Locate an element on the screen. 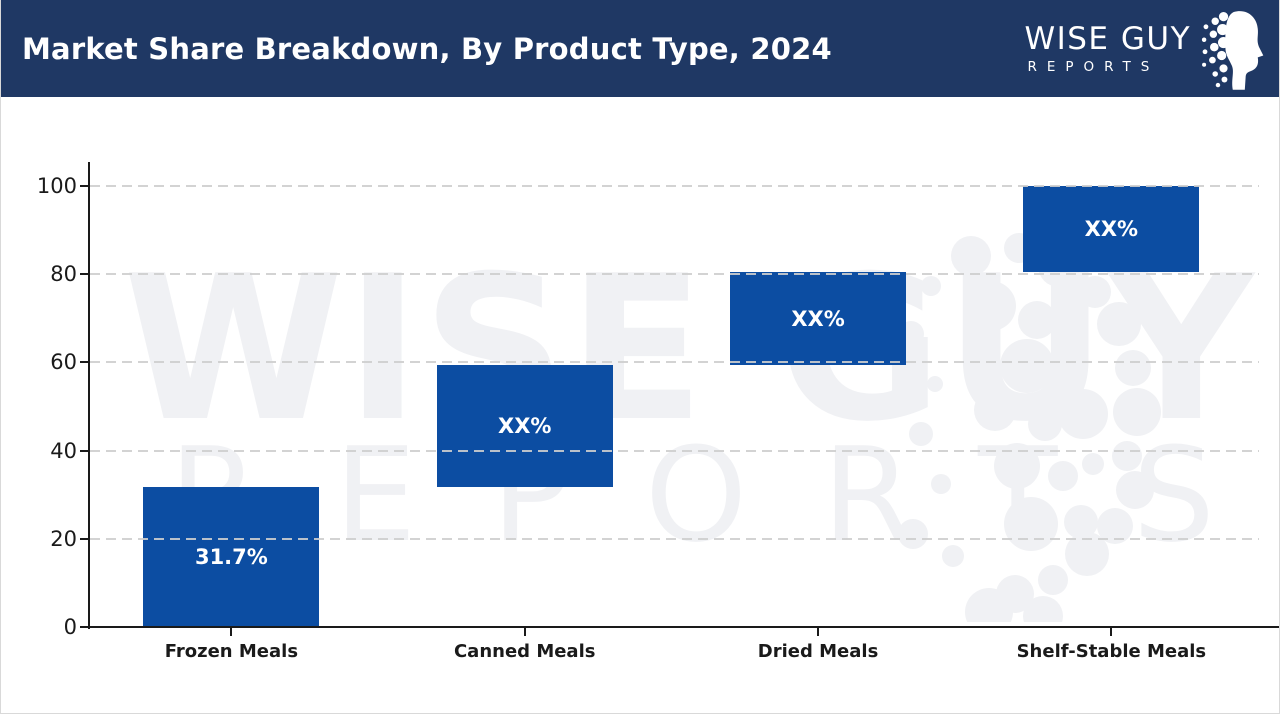 This screenshot has width=1280, height=720. bar-shelf-stable-meals is located at coordinates (1111, 229).